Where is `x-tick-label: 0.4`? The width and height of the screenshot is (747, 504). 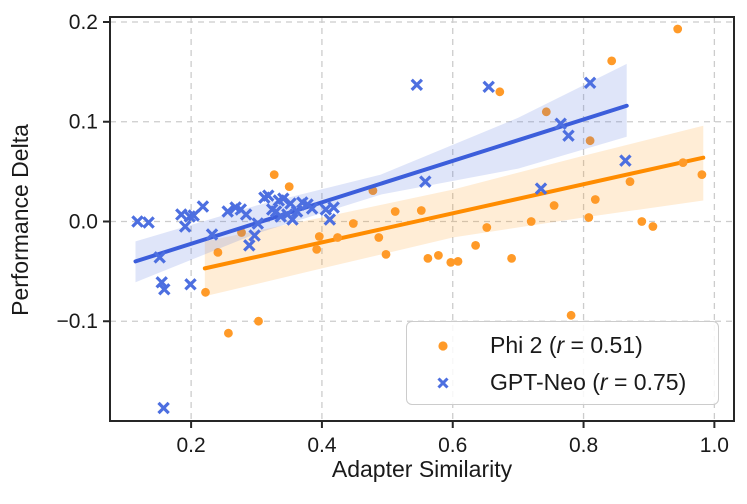
x-tick-label: 0.4 is located at coordinates (322, 445).